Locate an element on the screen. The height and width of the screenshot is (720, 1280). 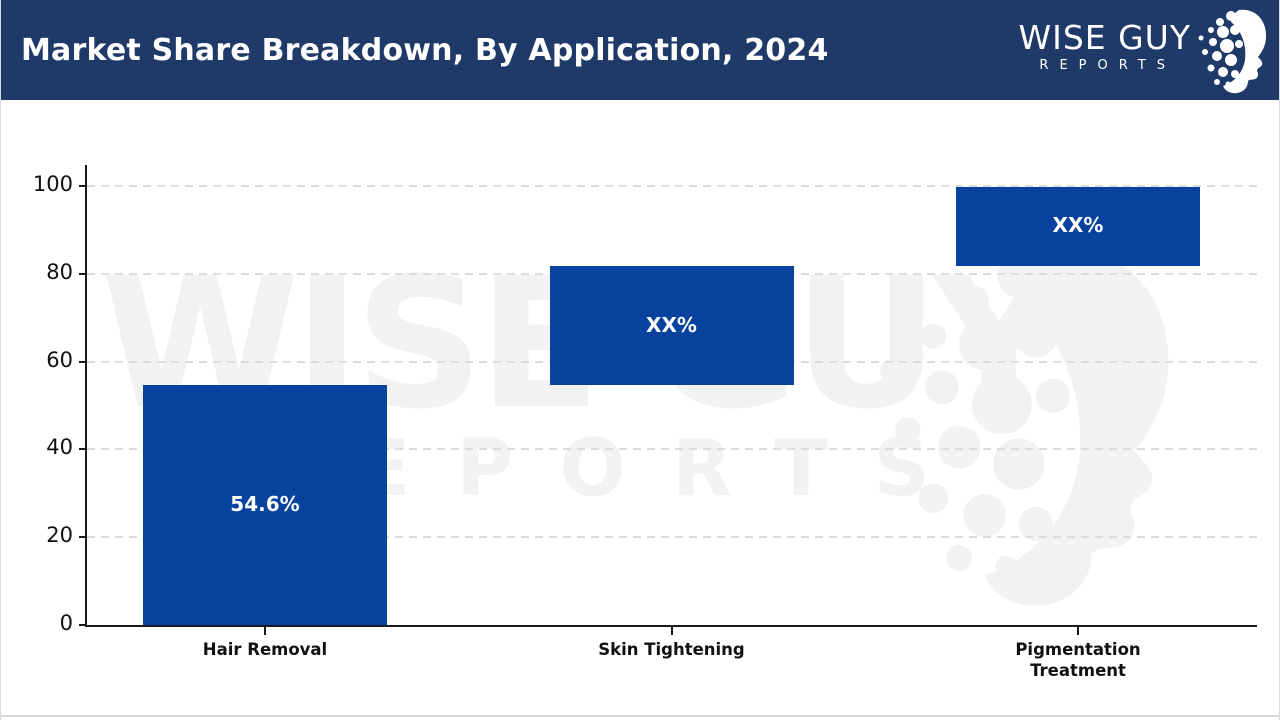
y-tick-label: 60 is located at coordinates (59, 359).